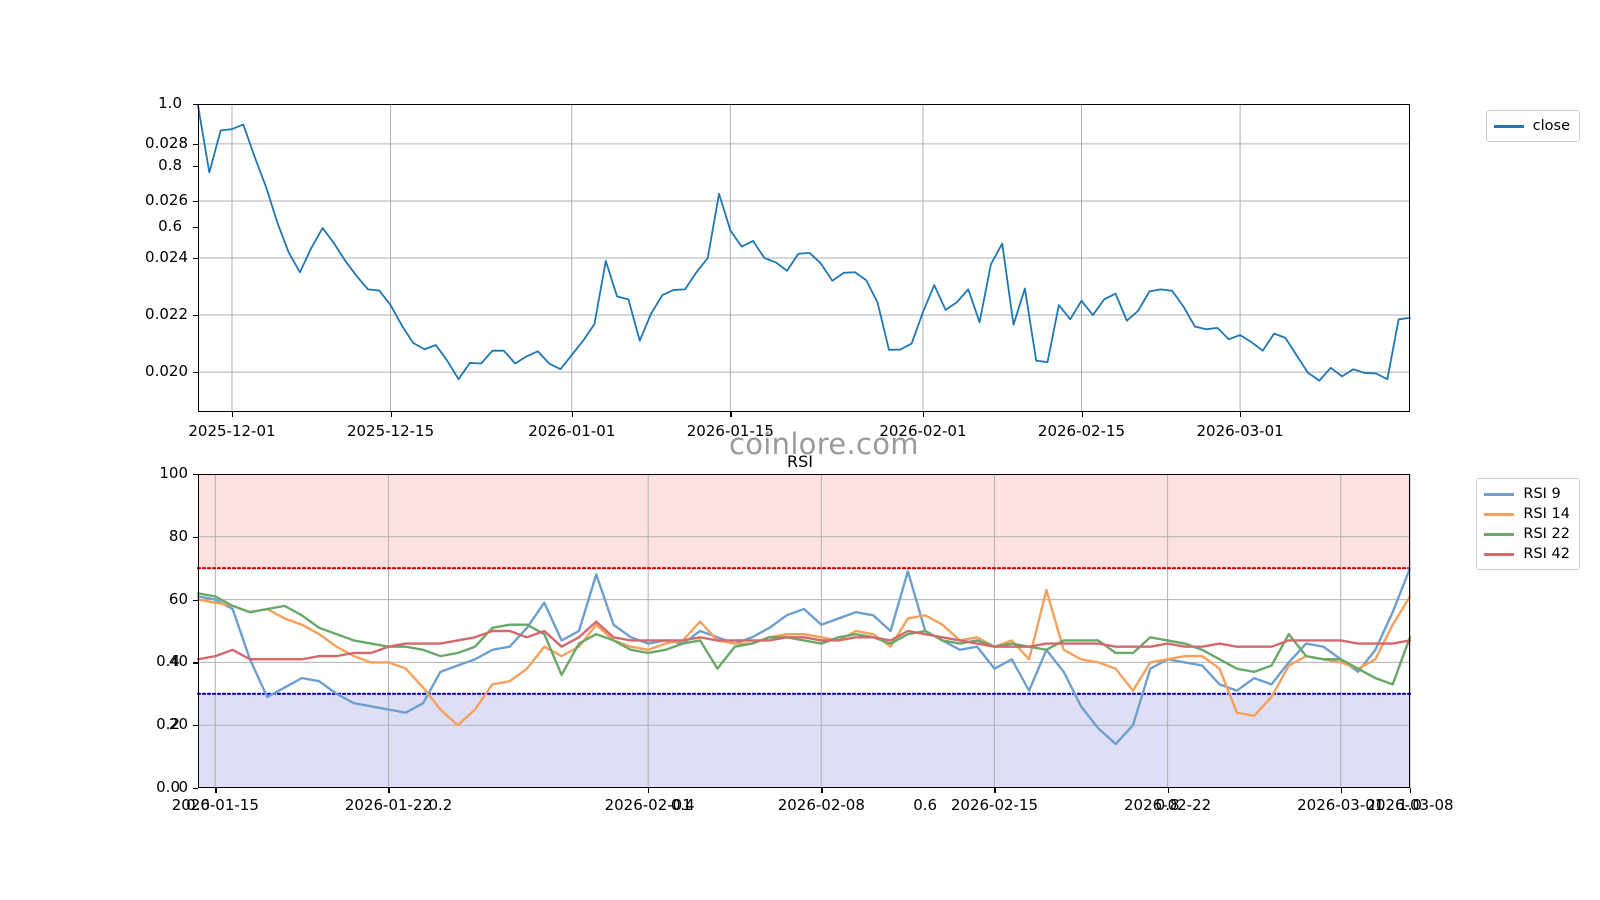 Image resolution: width=1600 pixels, height=900 pixels. Describe the element at coordinates (800, 461) in the screenshot. I see `rsi-subplot-title: RSI` at that location.